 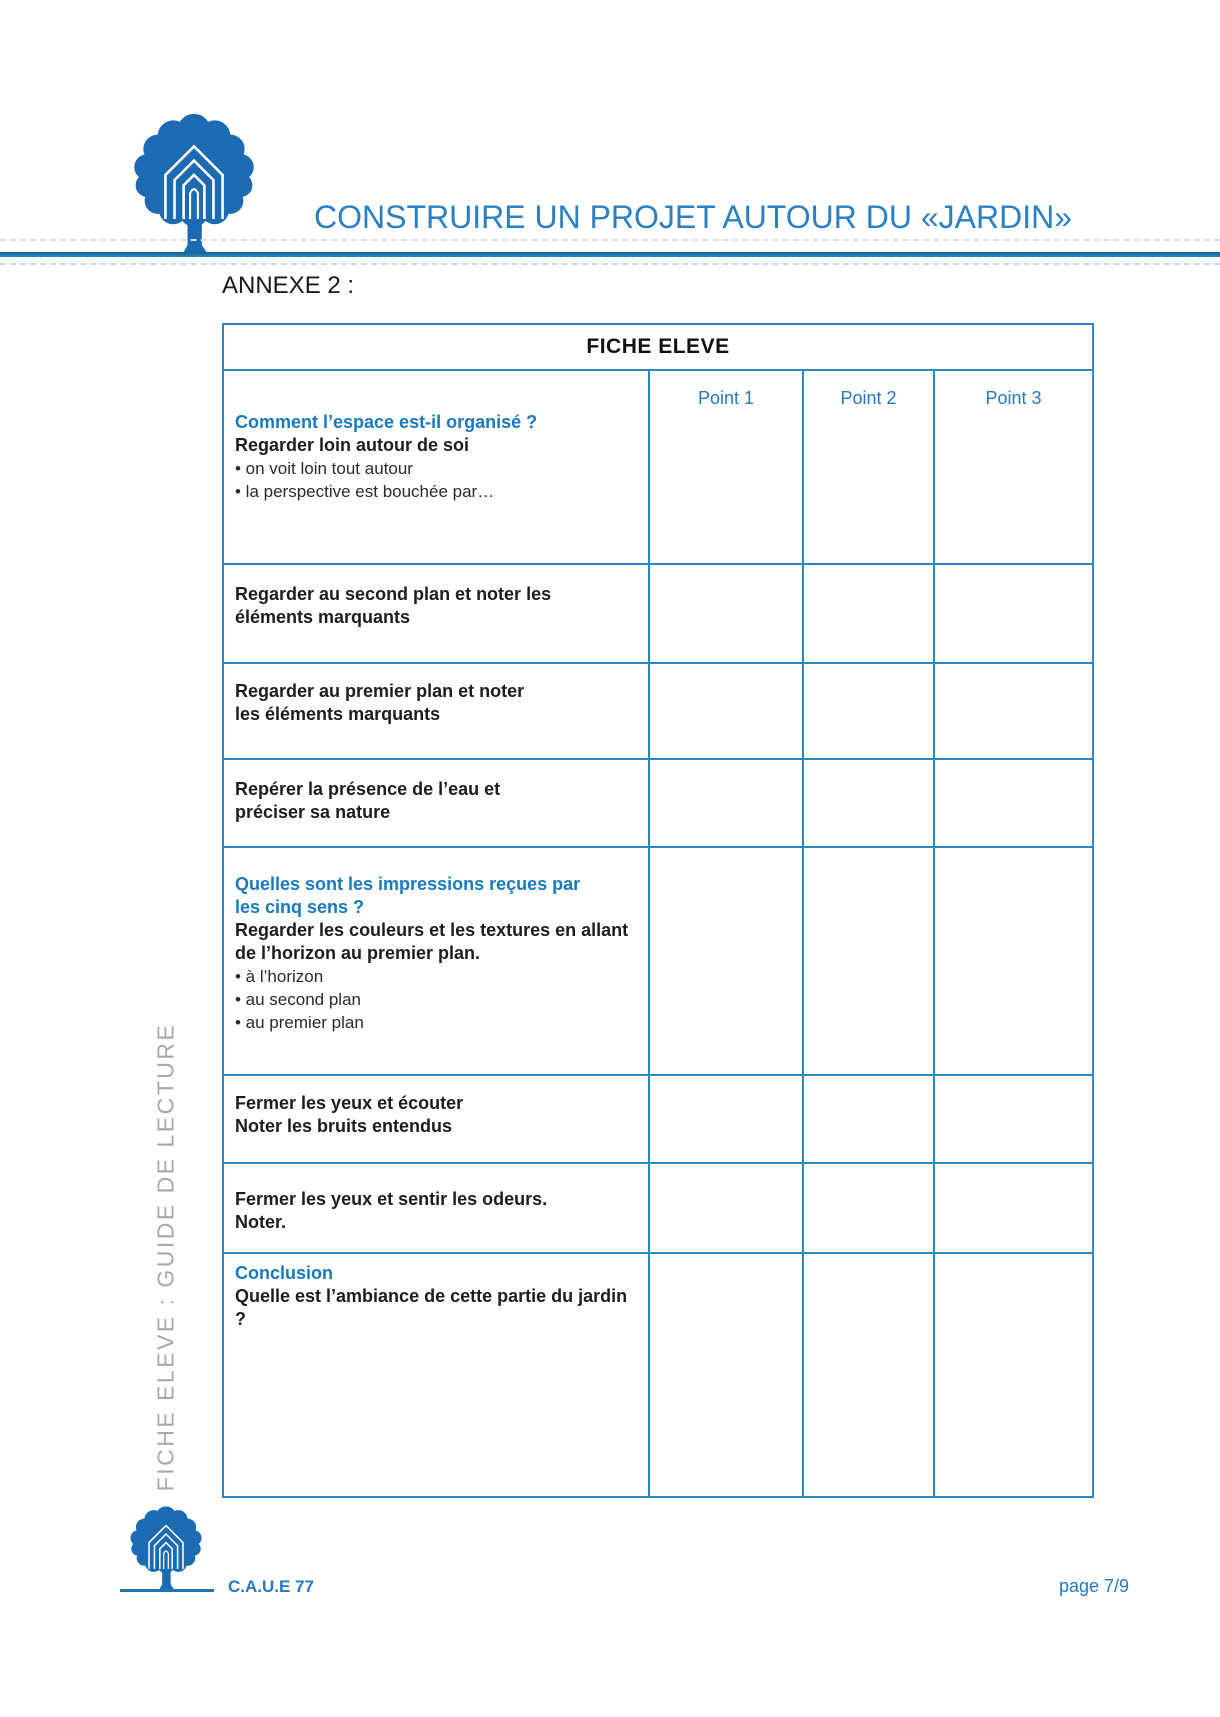 I want to click on sidebar-vertical-label: FICHE ELEVE : GUIDE DE LECTURE, so click(x=165, y=1257).